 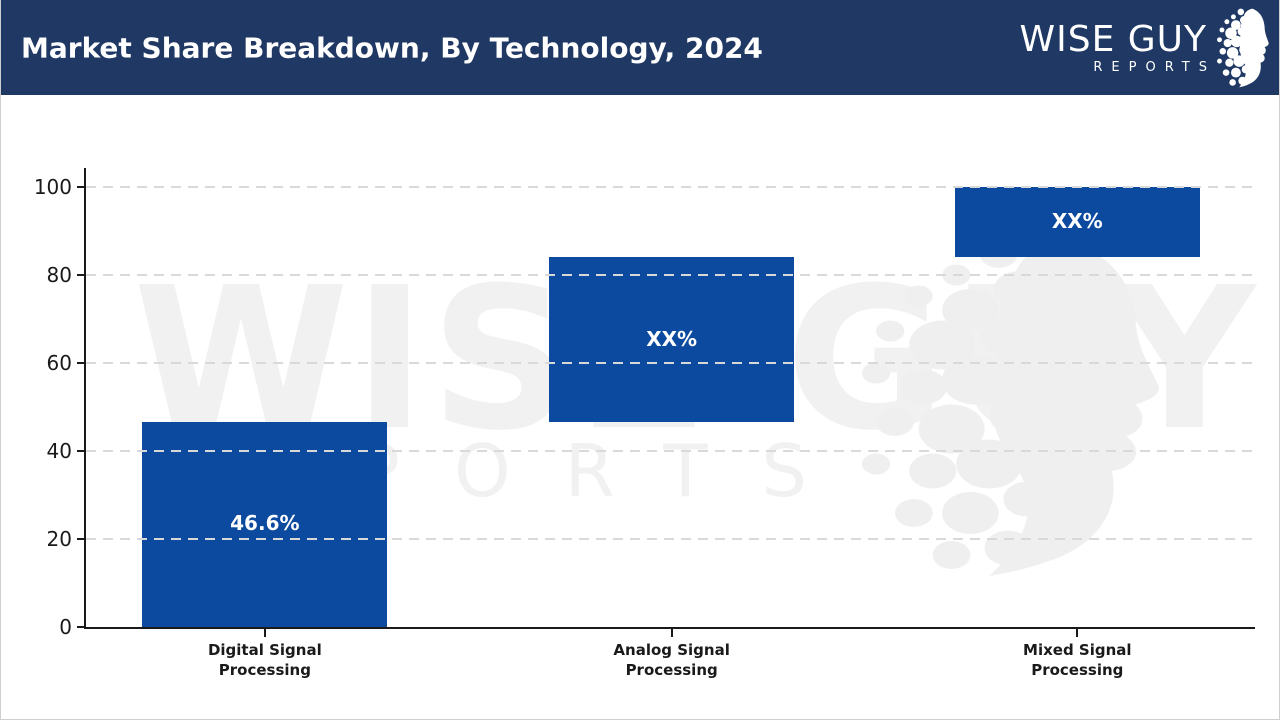 I want to click on y-tick-label: 20, so click(x=59, y=539).